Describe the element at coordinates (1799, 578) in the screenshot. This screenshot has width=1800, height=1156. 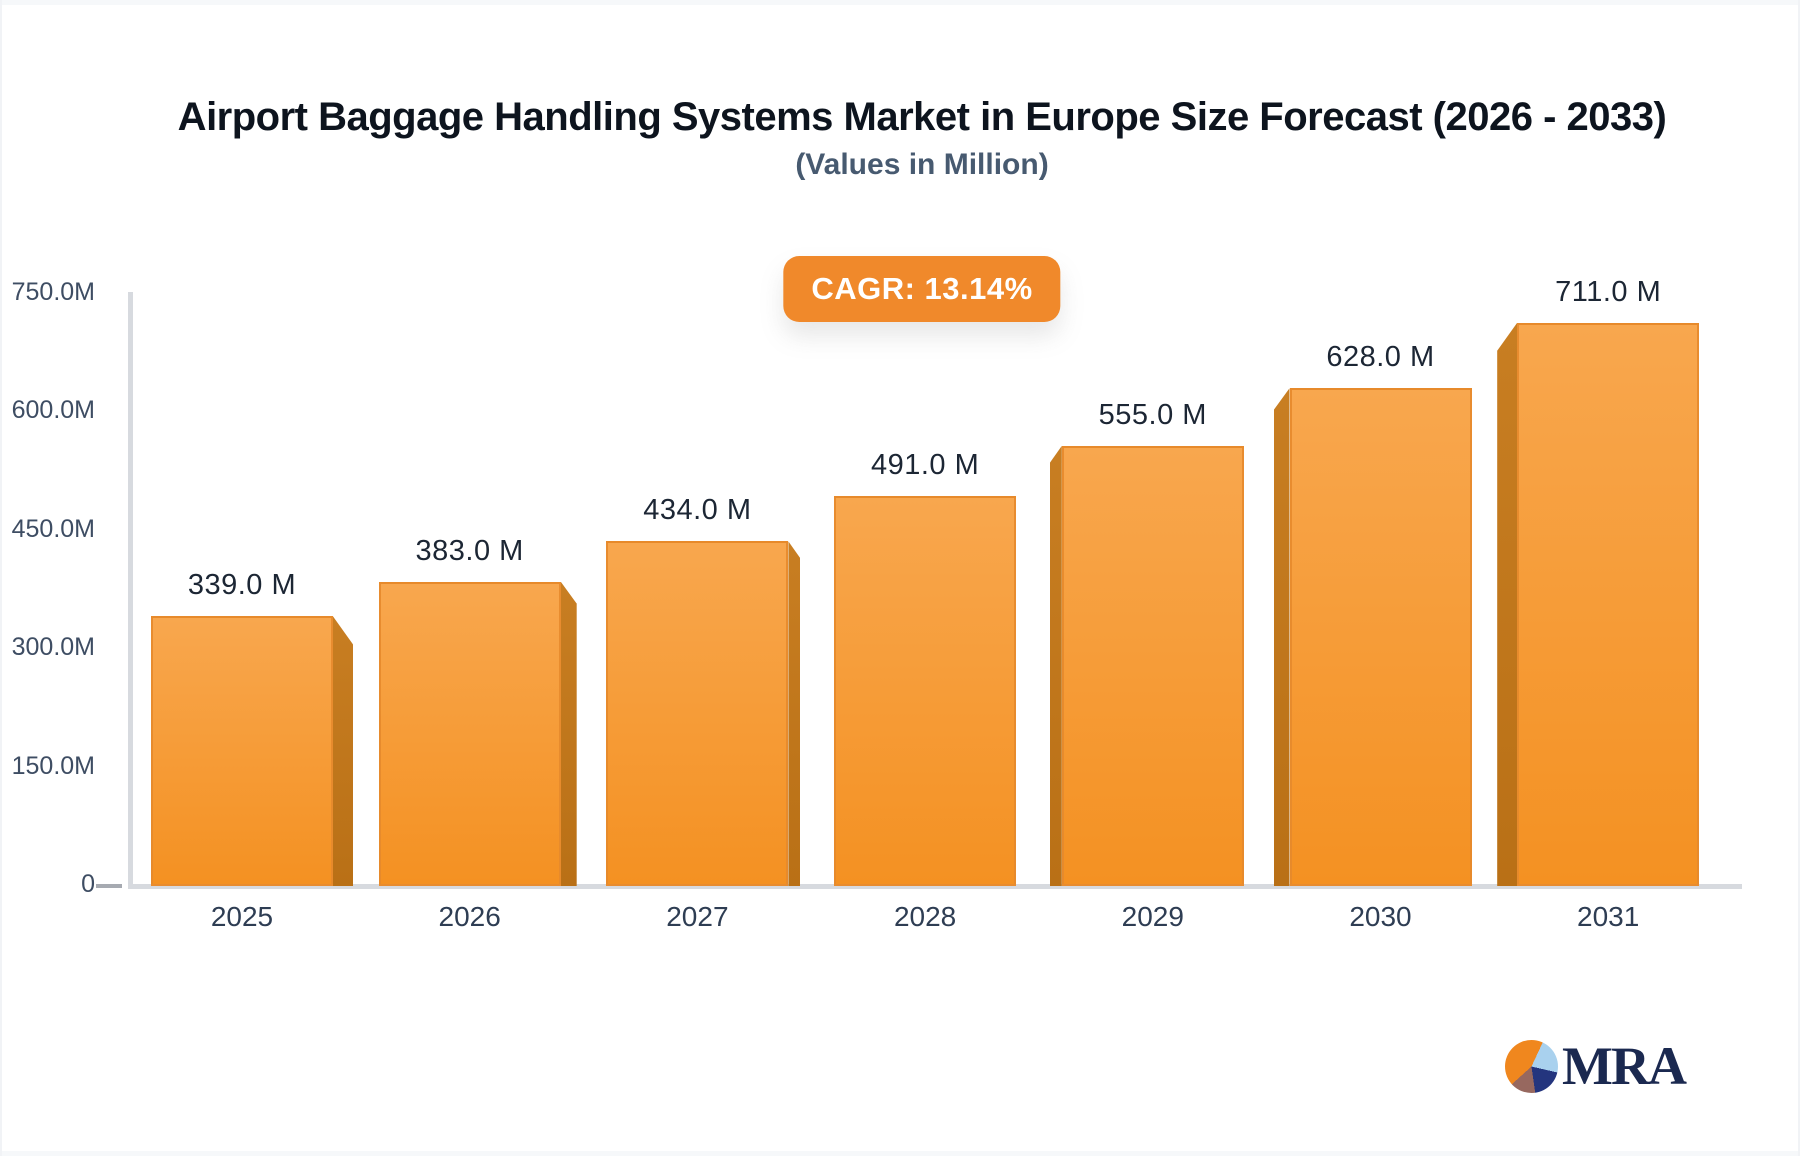
I see `page-right-edge` at that location.